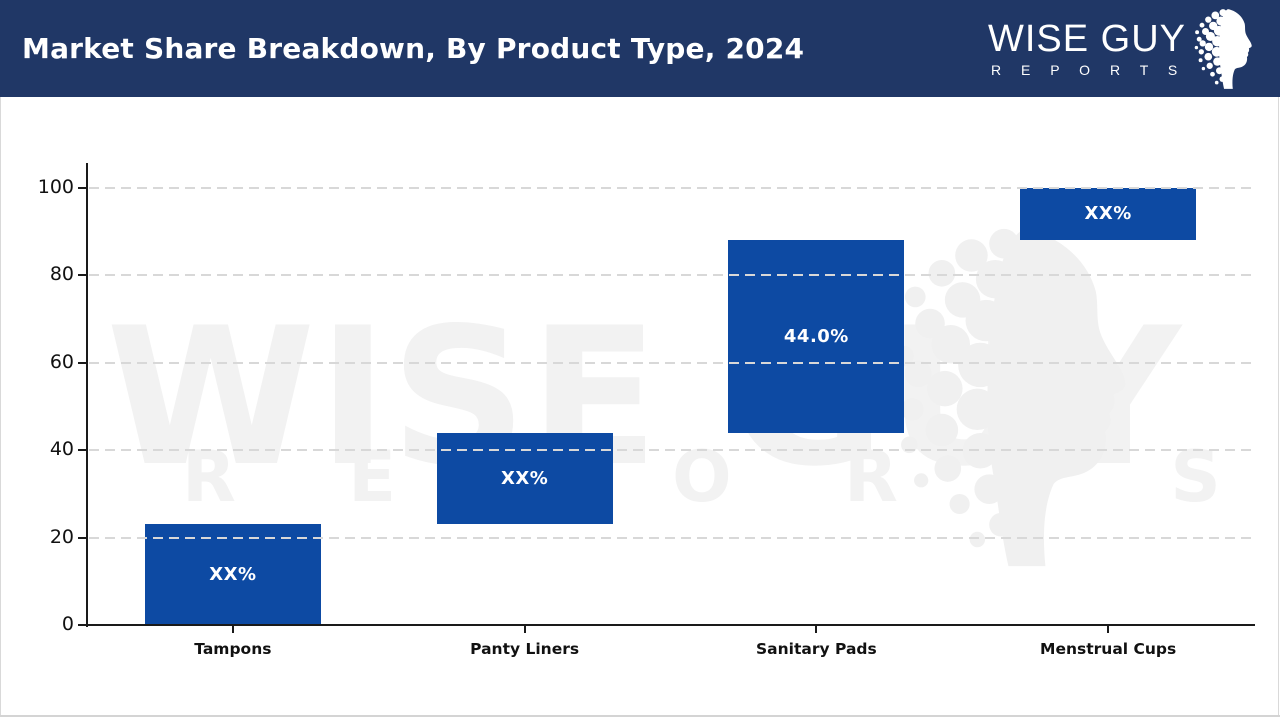  What do you see at coordinates (233, 649) in the screenshot?
I see `x-tick-label: Tampons` at bounding box center [233, 649].